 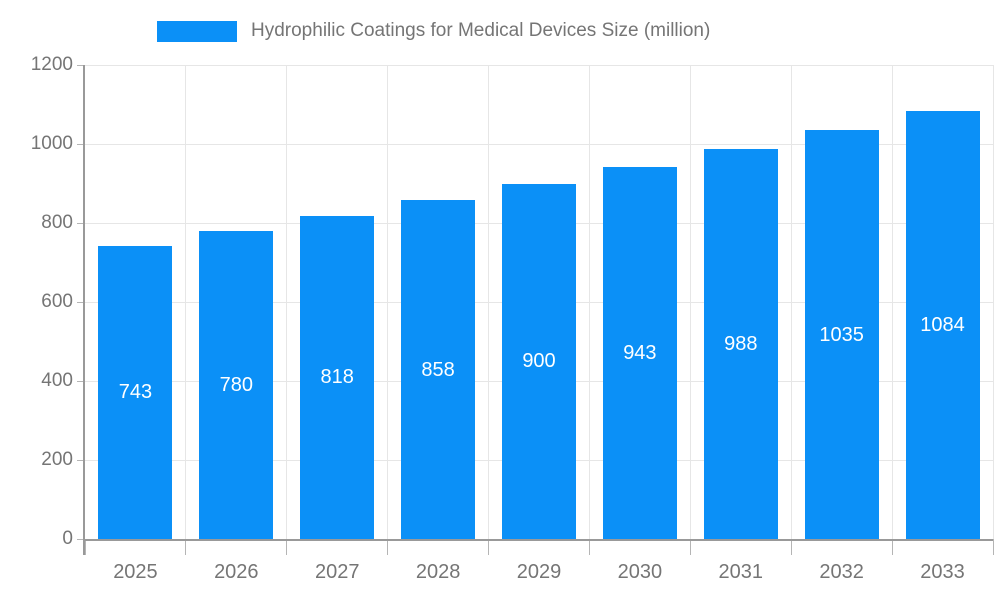 What do you see at coordinates (236, 572) in the screenshot?
I see `x-axis-label: 2026` at bounding box center [236, 572].